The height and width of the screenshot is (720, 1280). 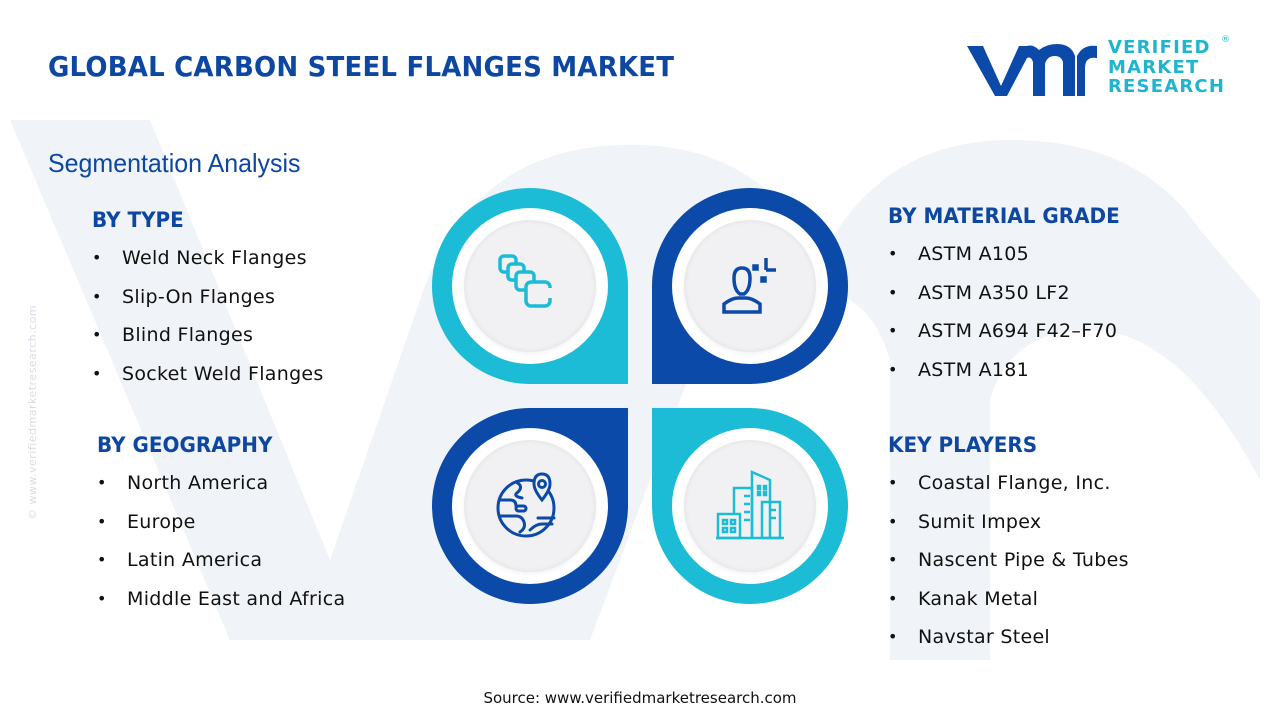 What do you see at coordinates (32, 412) in the screenshot?
I see `side-watermark-text: © www.verifiedmarketresearch.com` at bounding box center [32, 412].